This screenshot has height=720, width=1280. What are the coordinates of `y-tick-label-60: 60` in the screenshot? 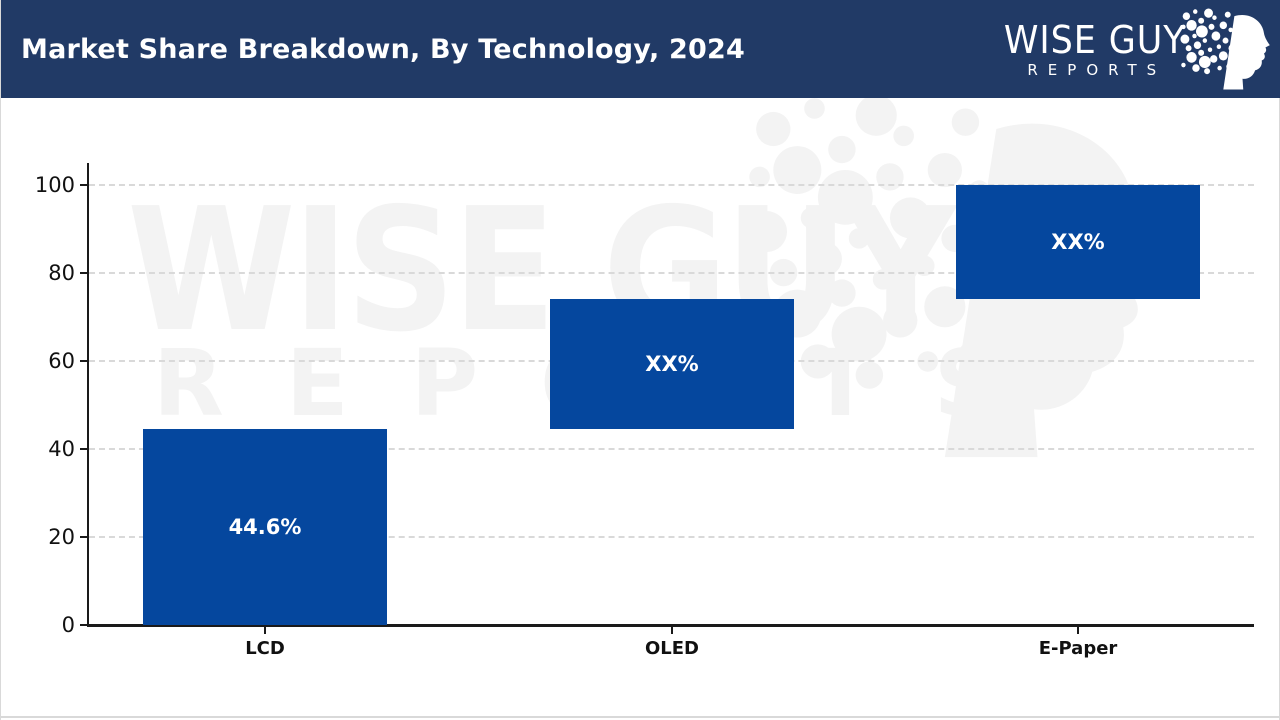 It's located at (61, 361).